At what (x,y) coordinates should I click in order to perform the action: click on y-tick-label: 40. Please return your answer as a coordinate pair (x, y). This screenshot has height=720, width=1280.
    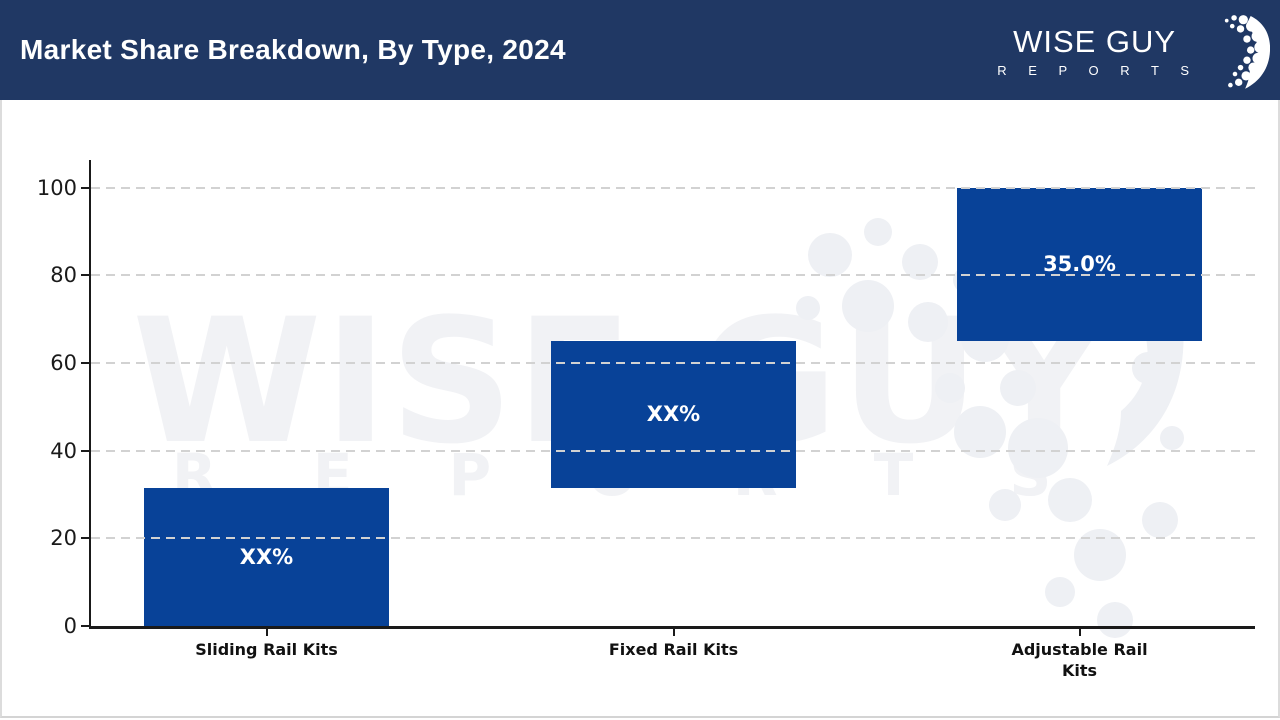
    Looking at the image, I should click on (63, 450).